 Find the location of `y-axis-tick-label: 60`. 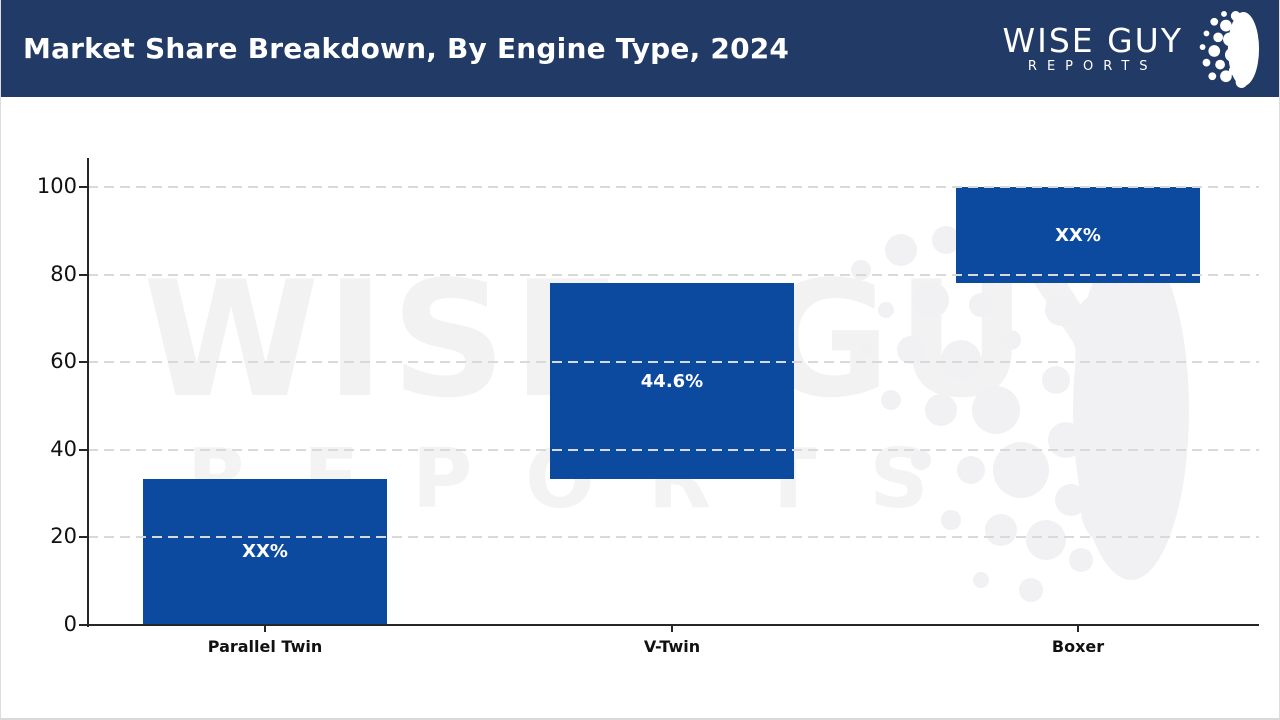

y-axis-tick-label: 60 is located at coordinates (63, 361).